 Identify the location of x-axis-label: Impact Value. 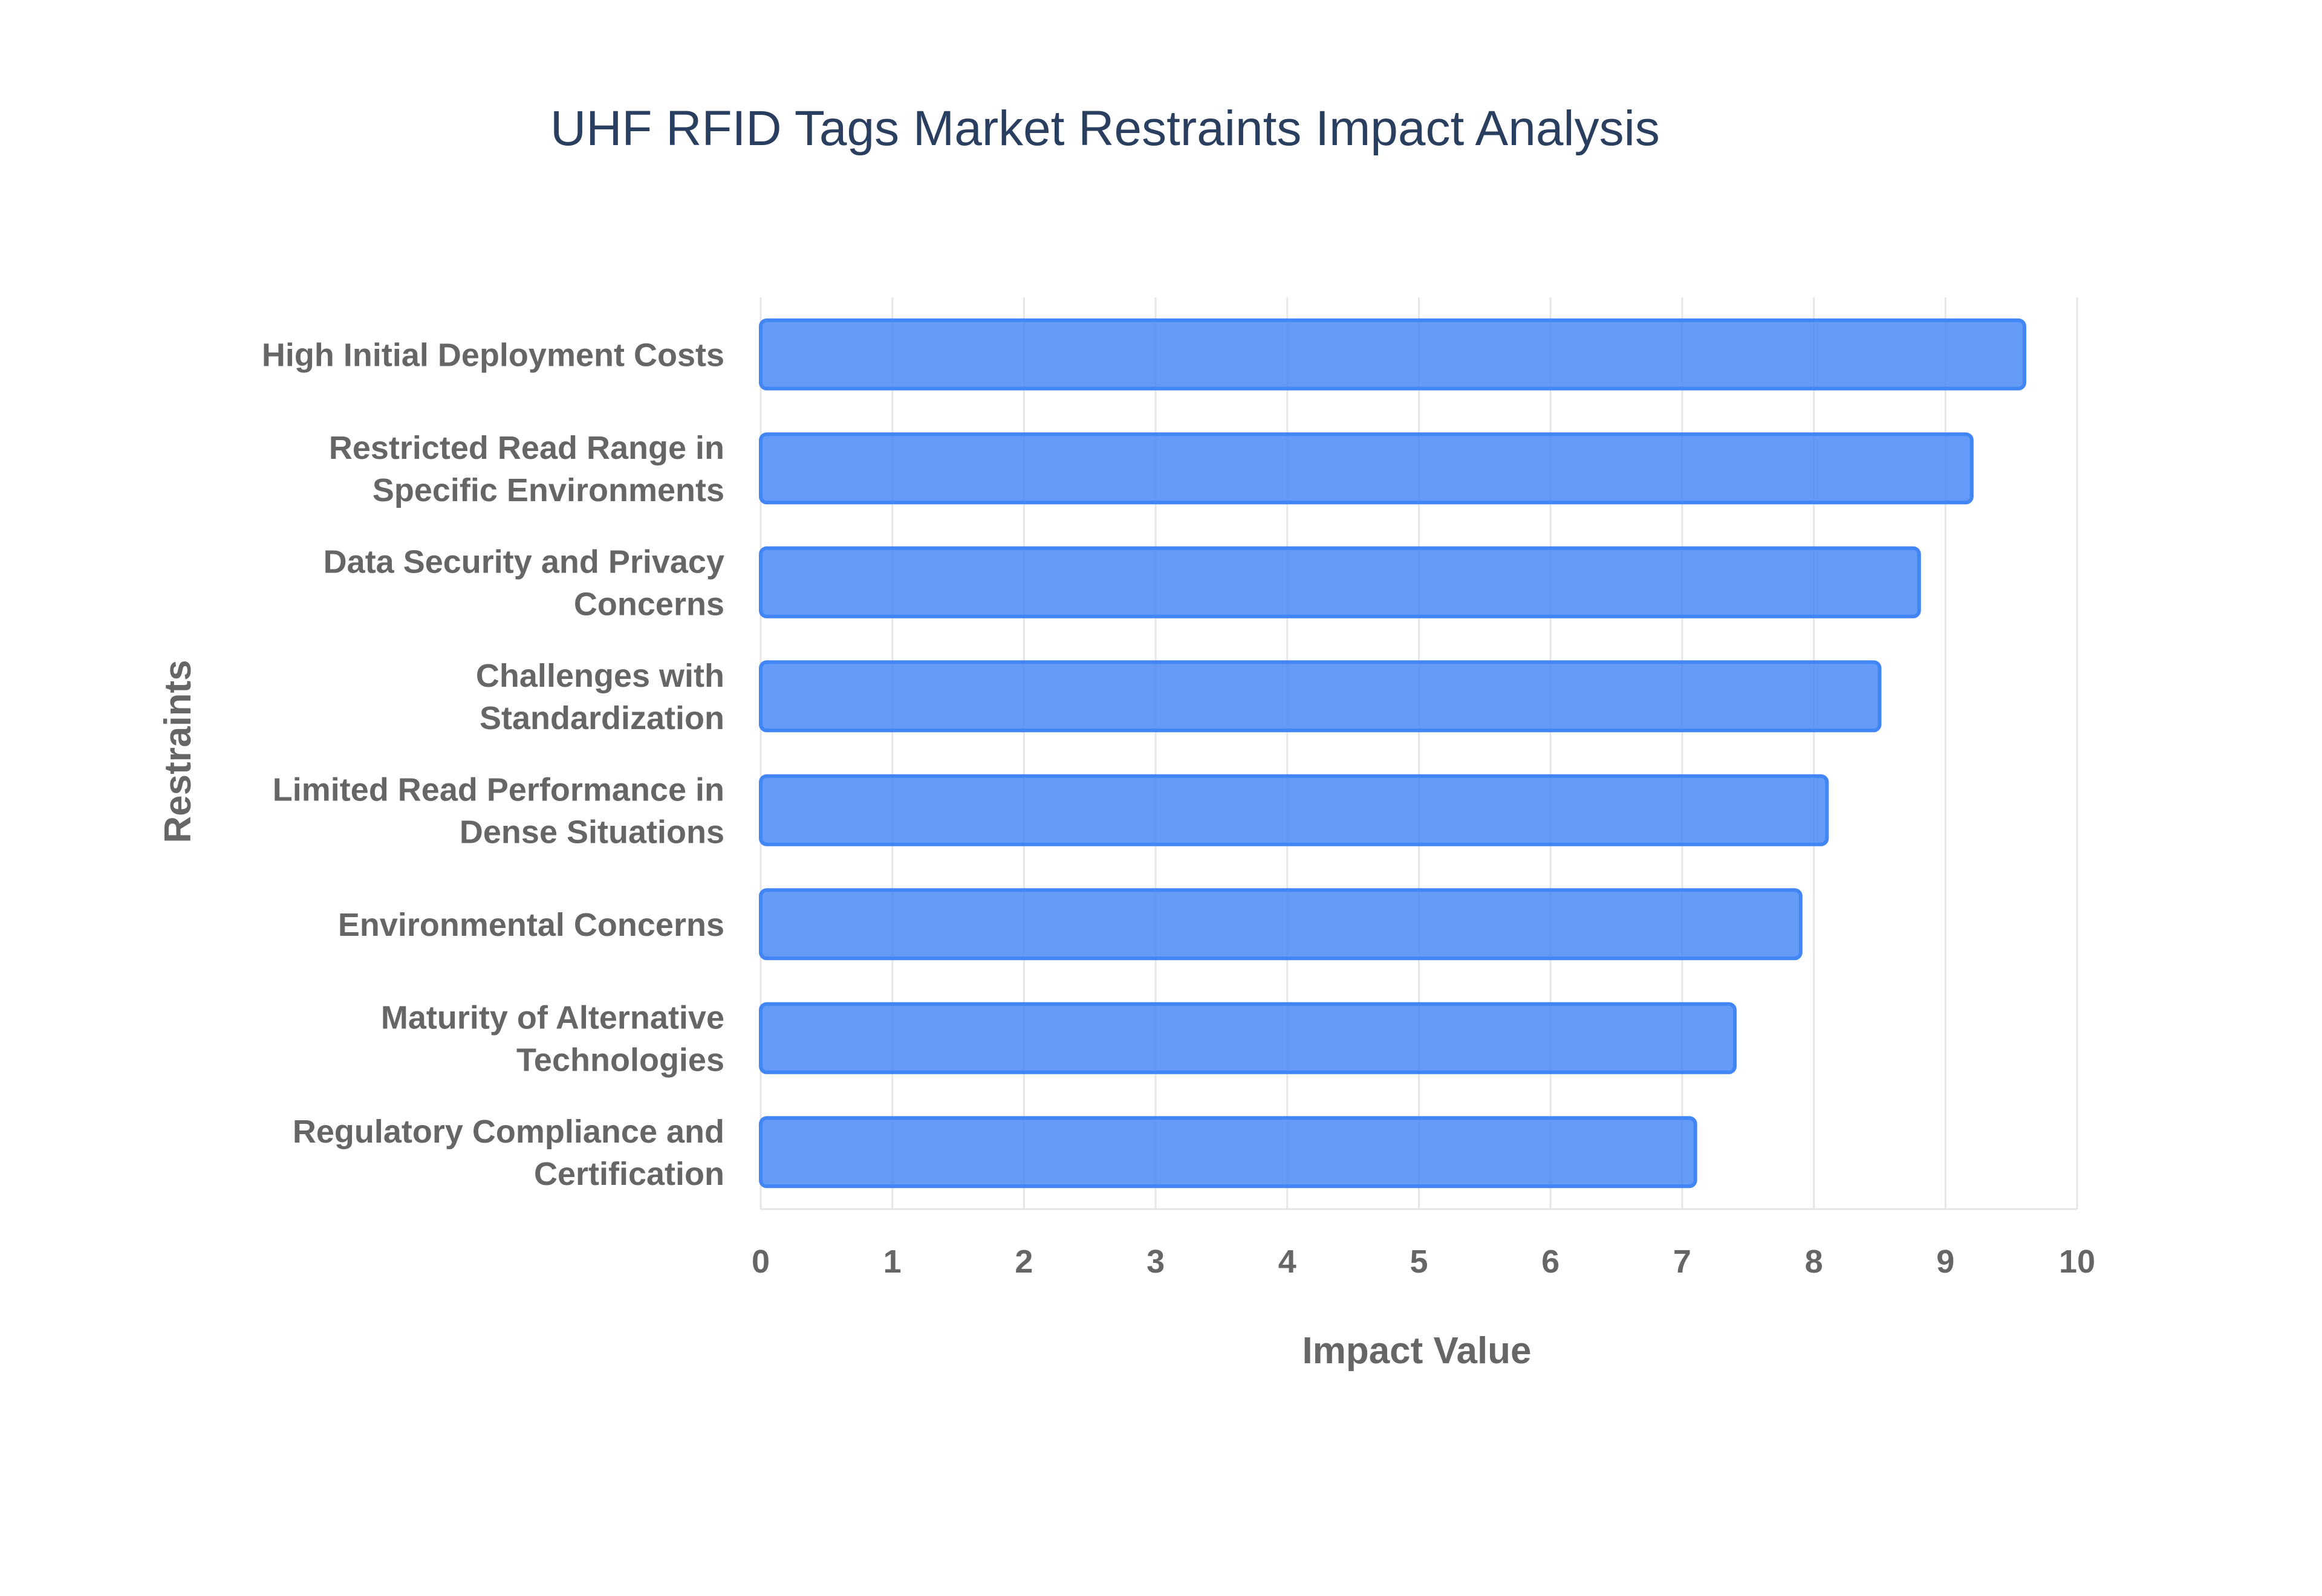
(1416, 1351).